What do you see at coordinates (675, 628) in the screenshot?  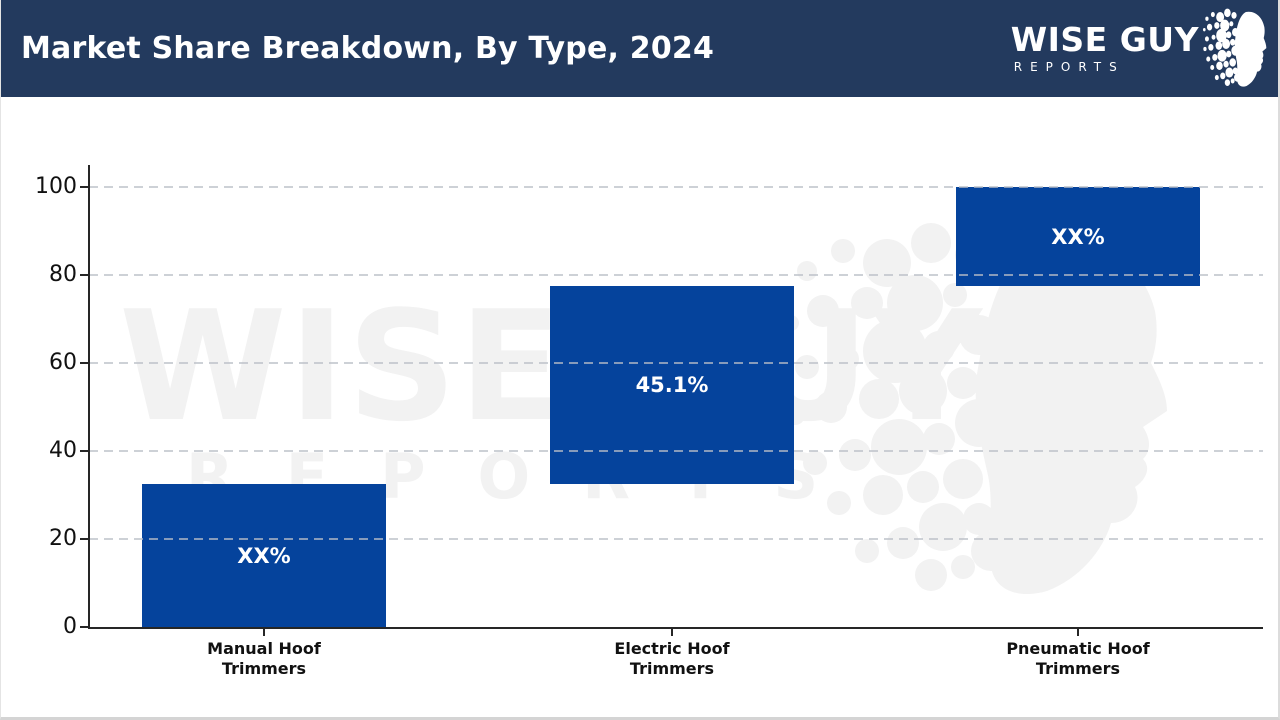 I see `x-axis-line` at bounding box center [675, 628].